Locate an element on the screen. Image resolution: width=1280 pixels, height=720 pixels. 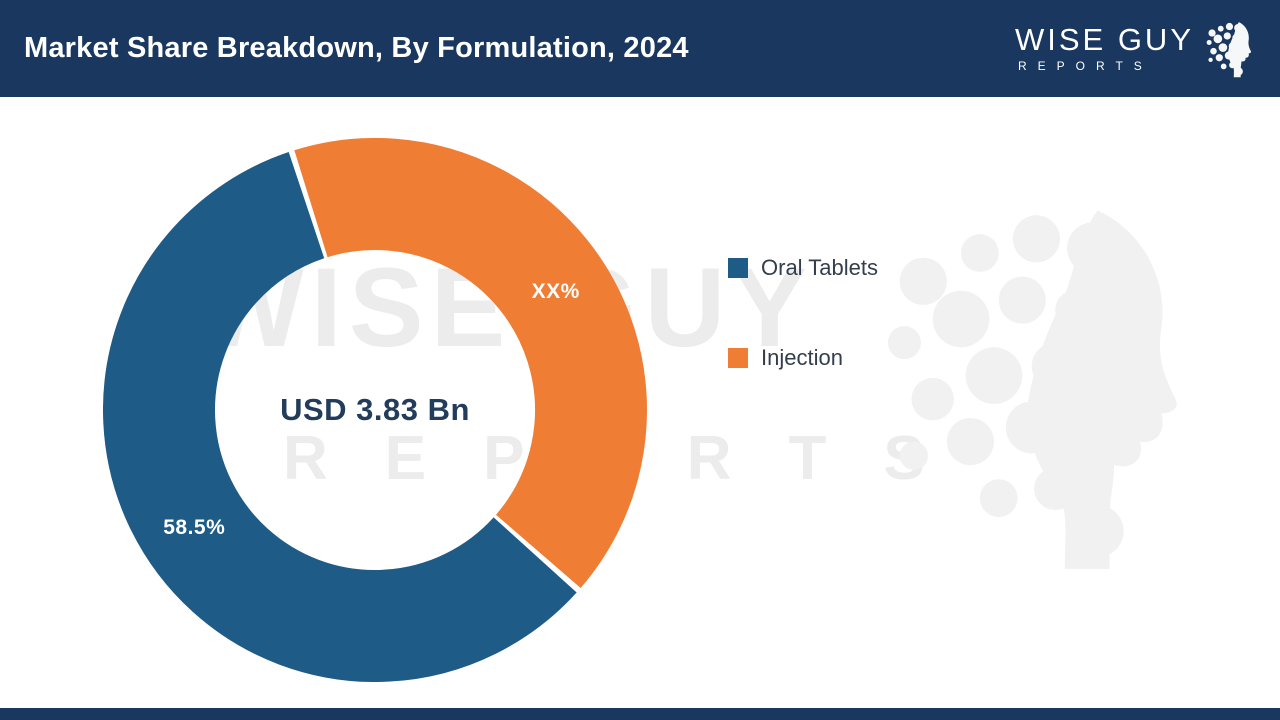
legend-swatch-injection is located at coordinates (738, 358).